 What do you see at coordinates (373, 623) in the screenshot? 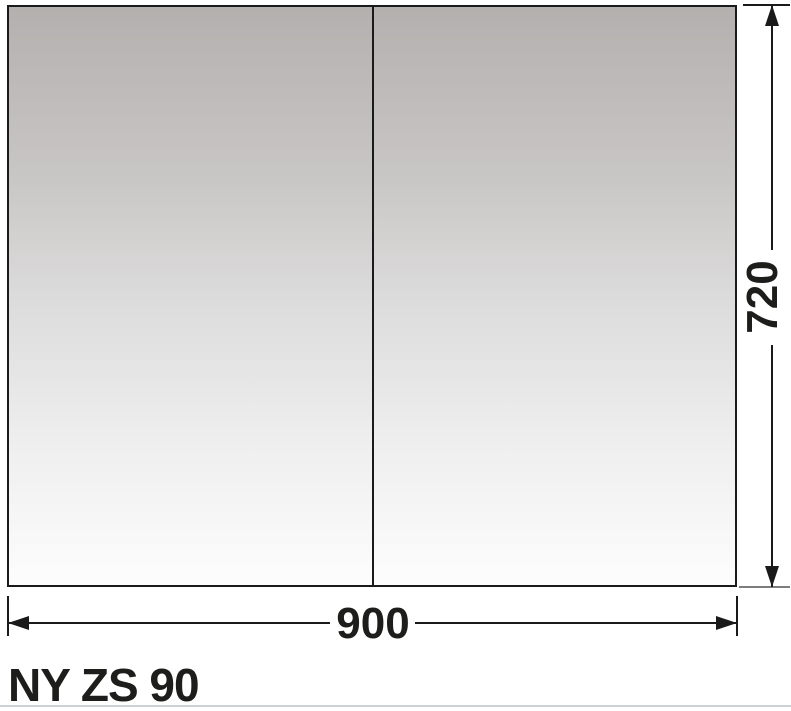
I see `width-dimension-value: 900` at bounding box center [373, 623].